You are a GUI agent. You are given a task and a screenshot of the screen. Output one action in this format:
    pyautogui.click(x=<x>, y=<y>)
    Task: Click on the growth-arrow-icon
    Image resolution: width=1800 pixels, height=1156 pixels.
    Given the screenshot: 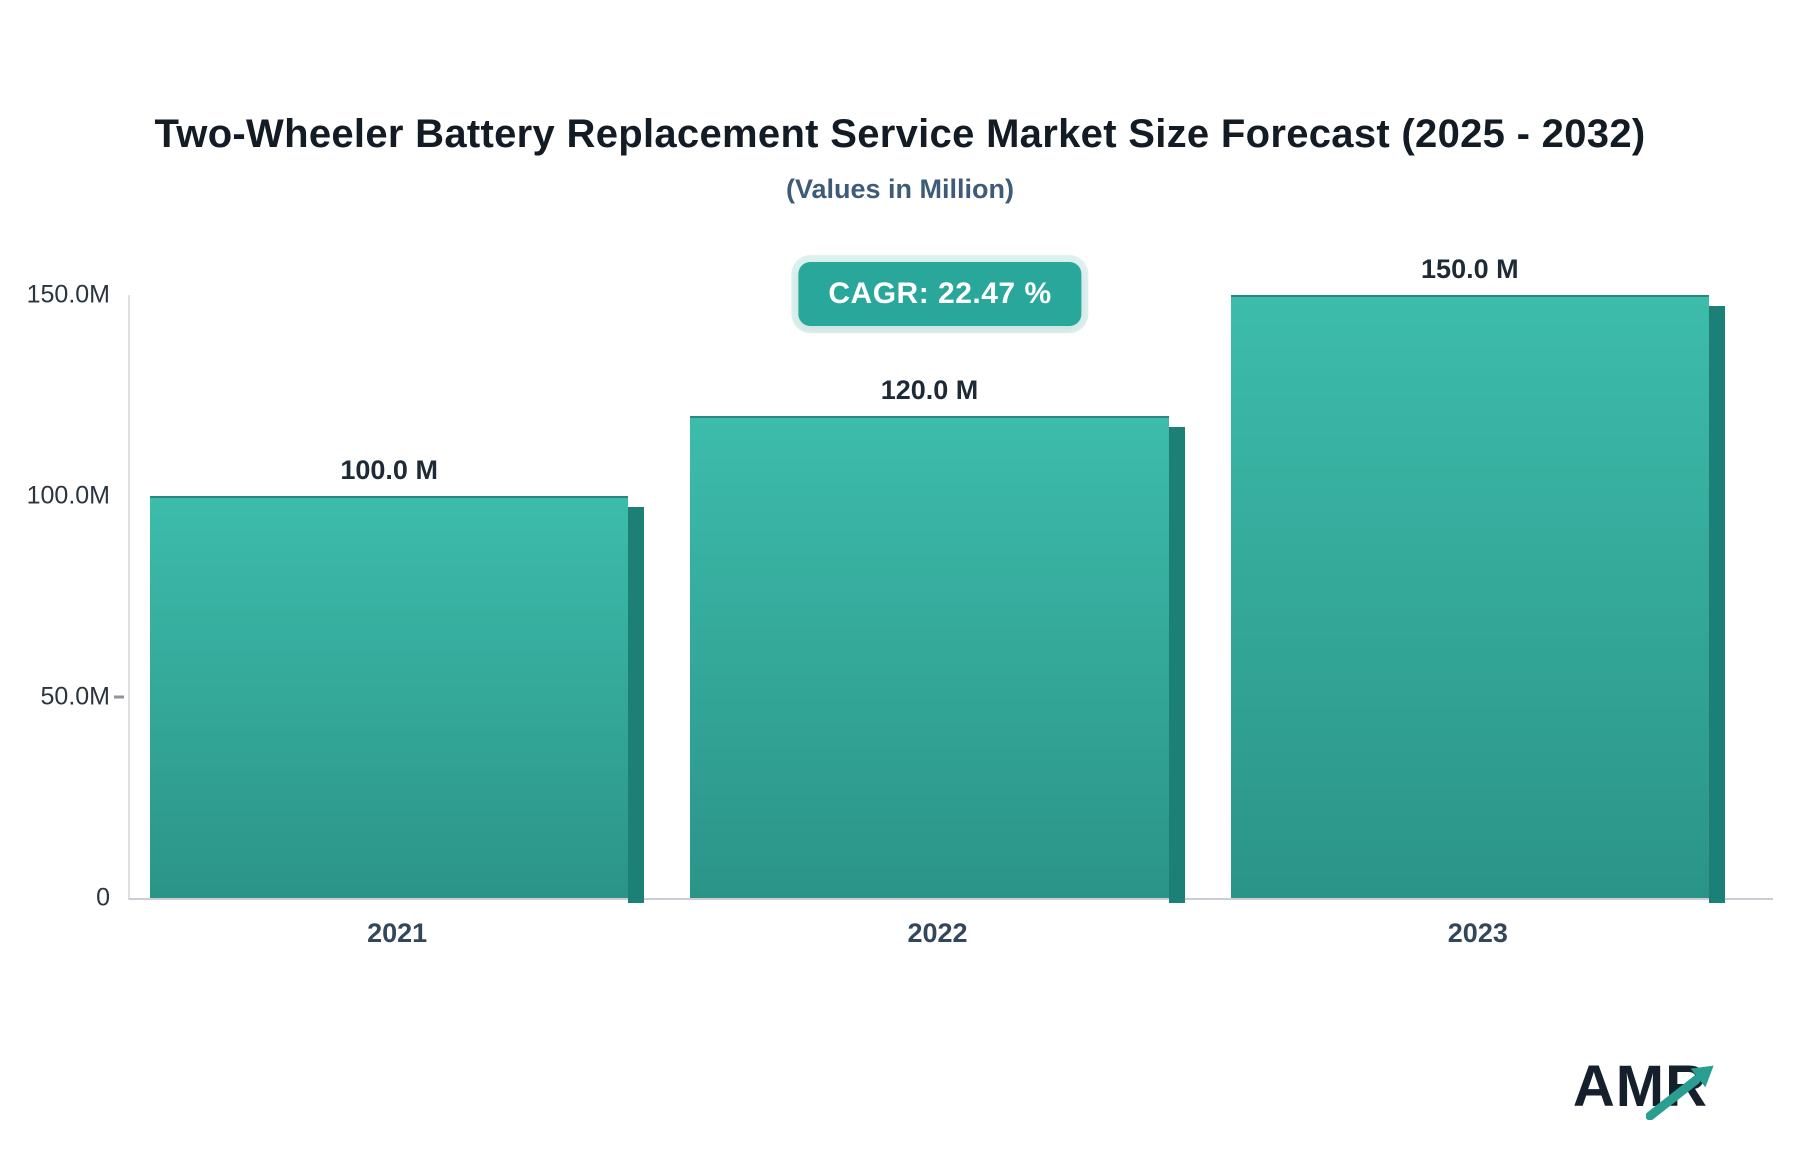 What is the action you would take?
    pyautogui.click(x=1680, y=1092)
    